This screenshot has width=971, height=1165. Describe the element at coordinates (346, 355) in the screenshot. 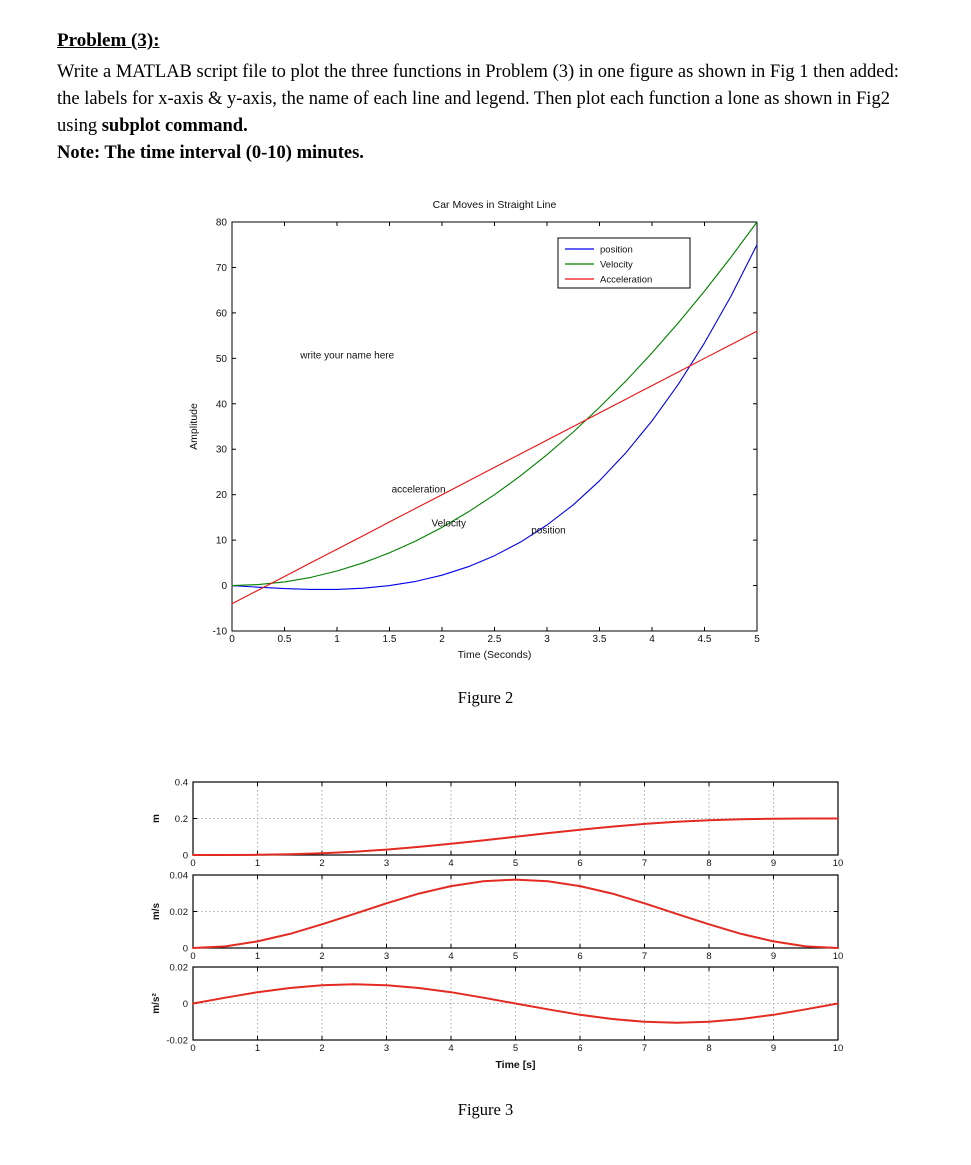

I see `svg-text: write your name here` at that location.